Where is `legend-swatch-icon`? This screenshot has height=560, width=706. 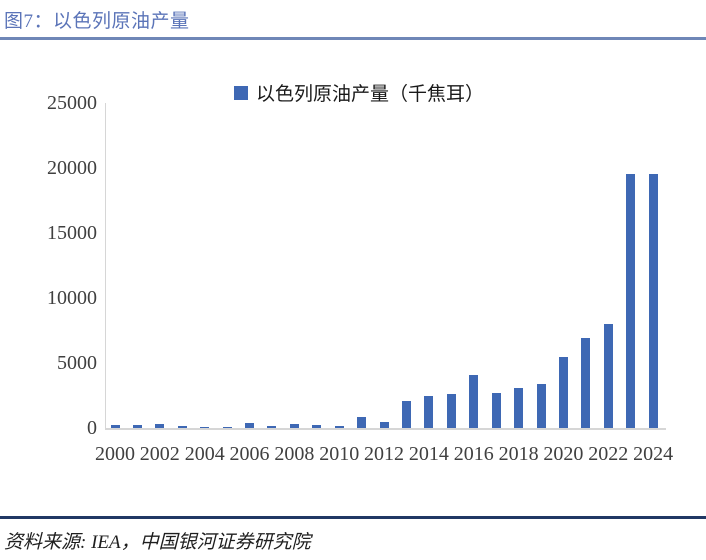
legend-swatch-icon is located at coordinates (241, 92).